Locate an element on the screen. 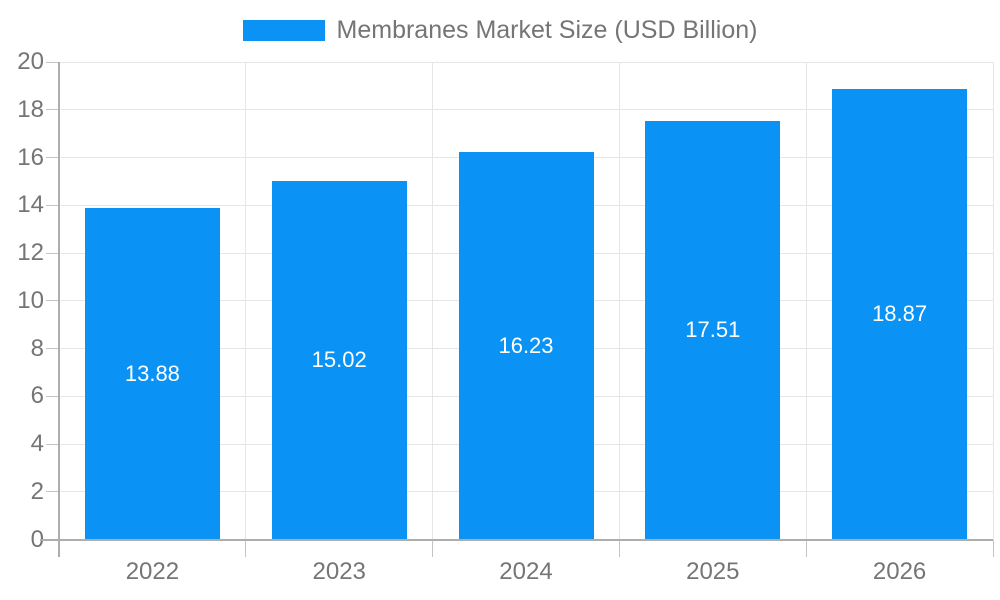 Image resolution: width=1000 pixels, height=600 pixels. bar-2026 is located at coordinates (900, 314).